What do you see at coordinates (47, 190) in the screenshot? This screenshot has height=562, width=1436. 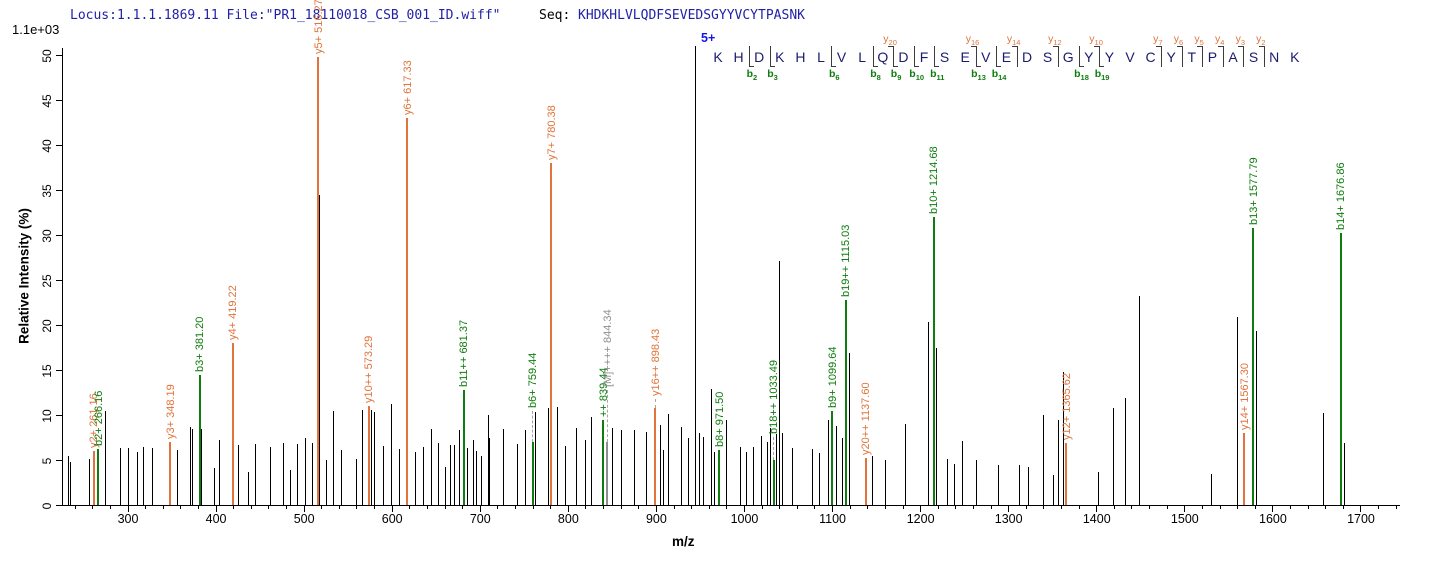 I see `y-tick-label: 35` at bounding box center [47, 190].